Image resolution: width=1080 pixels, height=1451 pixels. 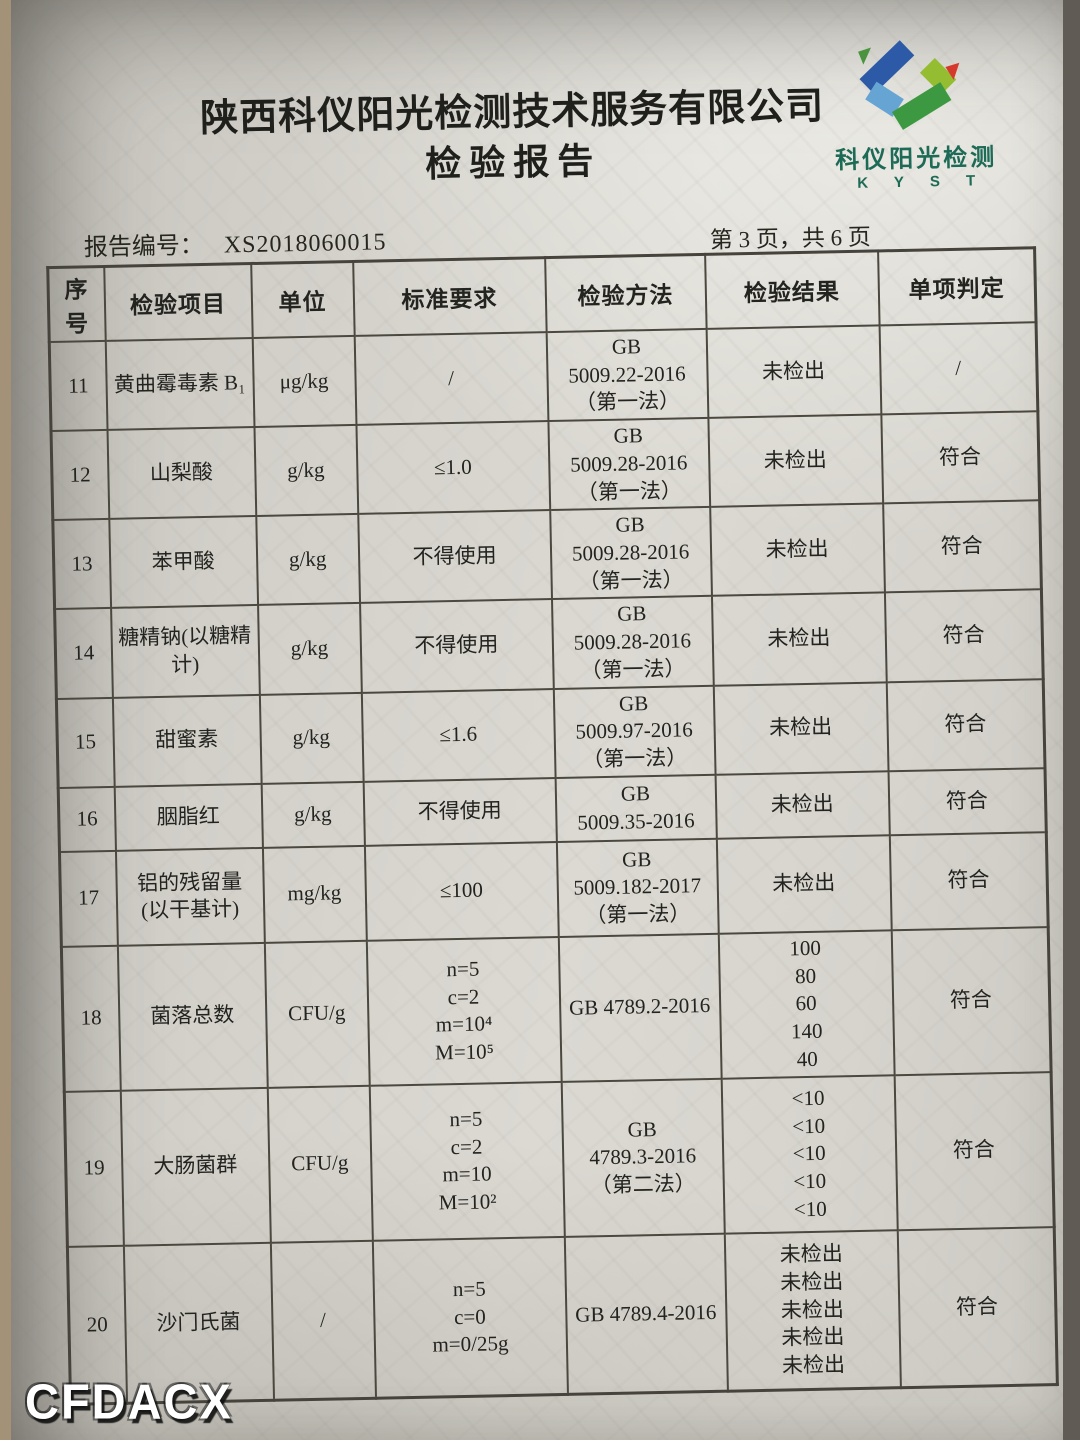 What do you see at coordinates (916, 156) in the screenshot?
I see `logo-name: 科仪阳光检测` at bounding box center [916, 156].